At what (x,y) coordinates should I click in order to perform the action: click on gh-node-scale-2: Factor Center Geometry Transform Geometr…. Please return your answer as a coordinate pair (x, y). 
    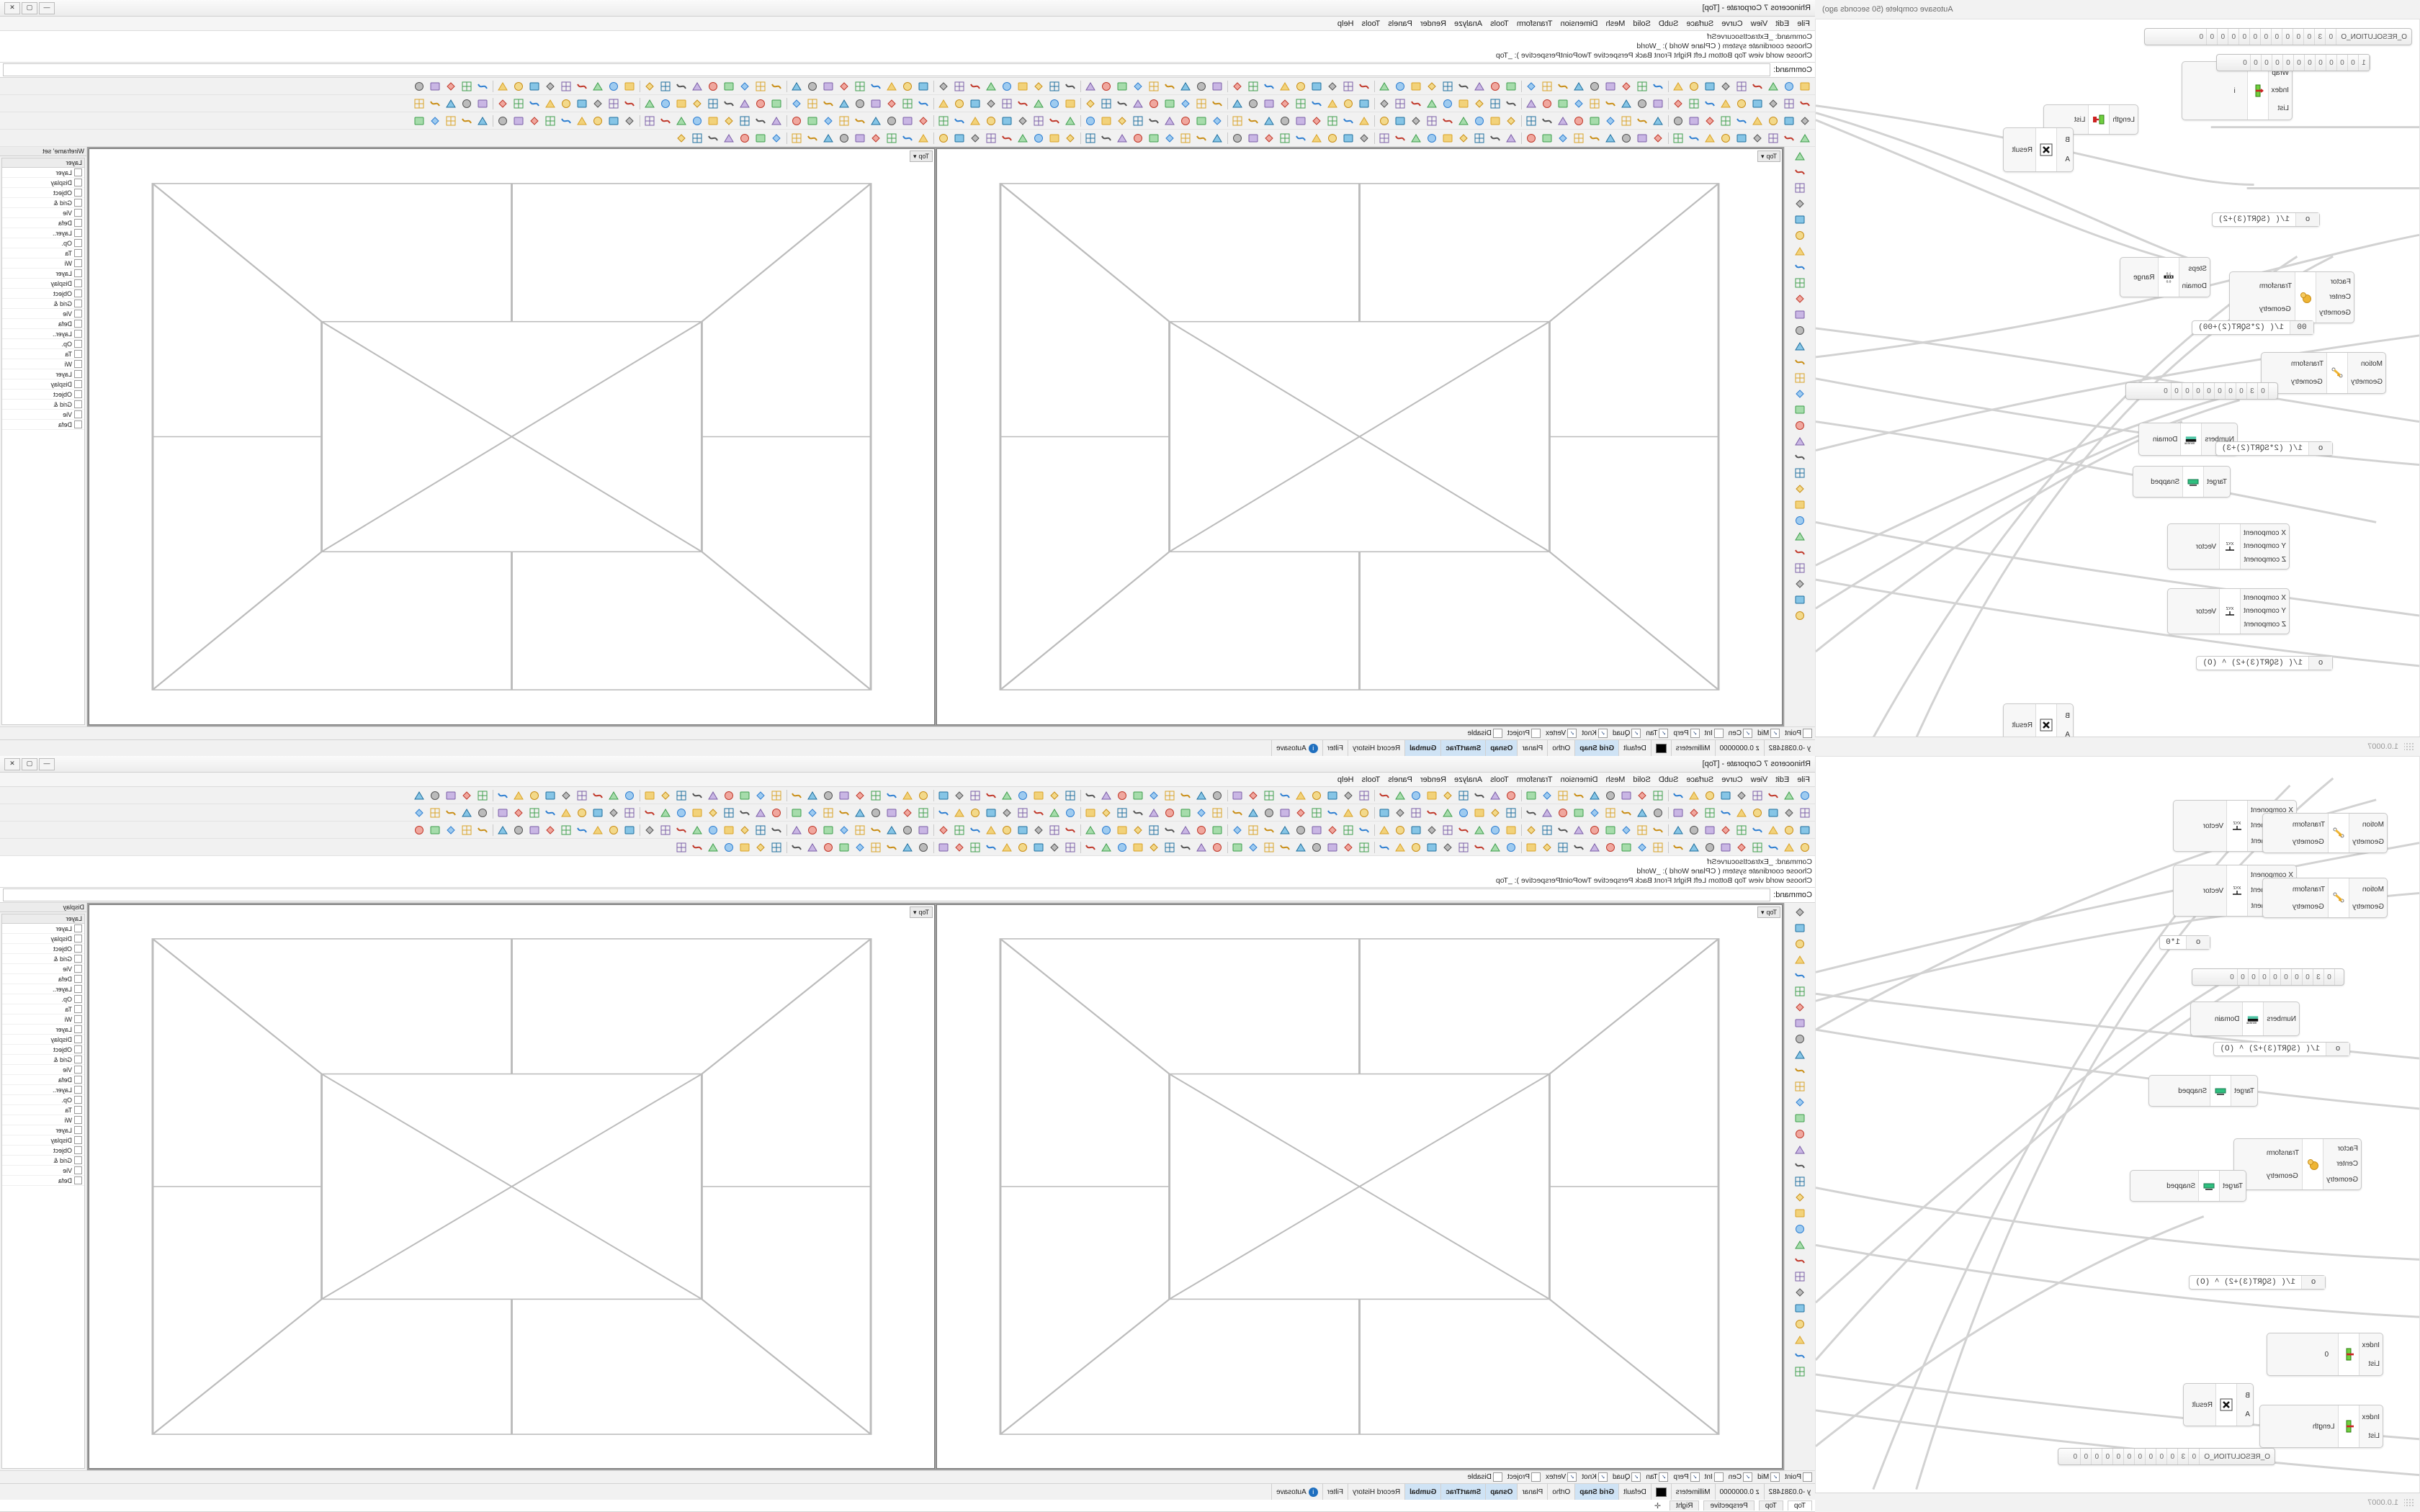
    Looking at the image, I should click on (2297, 1164).